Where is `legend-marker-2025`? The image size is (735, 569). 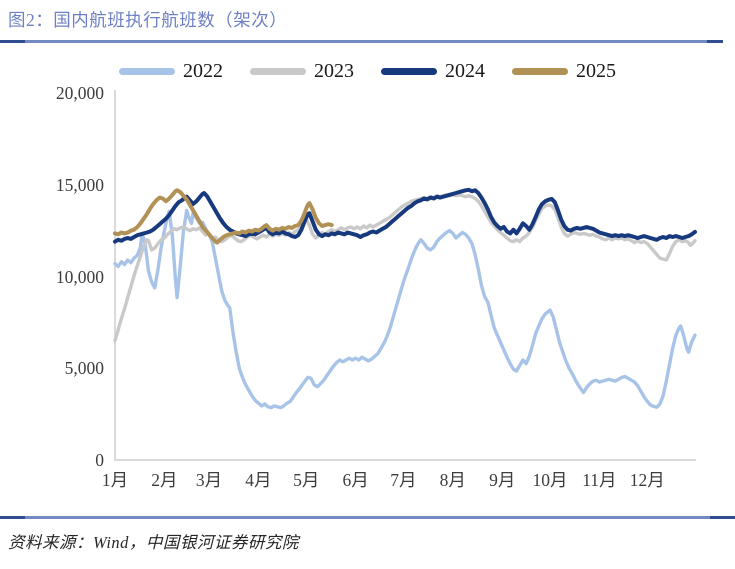 legend-marker-2025 is located at coordinates (540, 71).